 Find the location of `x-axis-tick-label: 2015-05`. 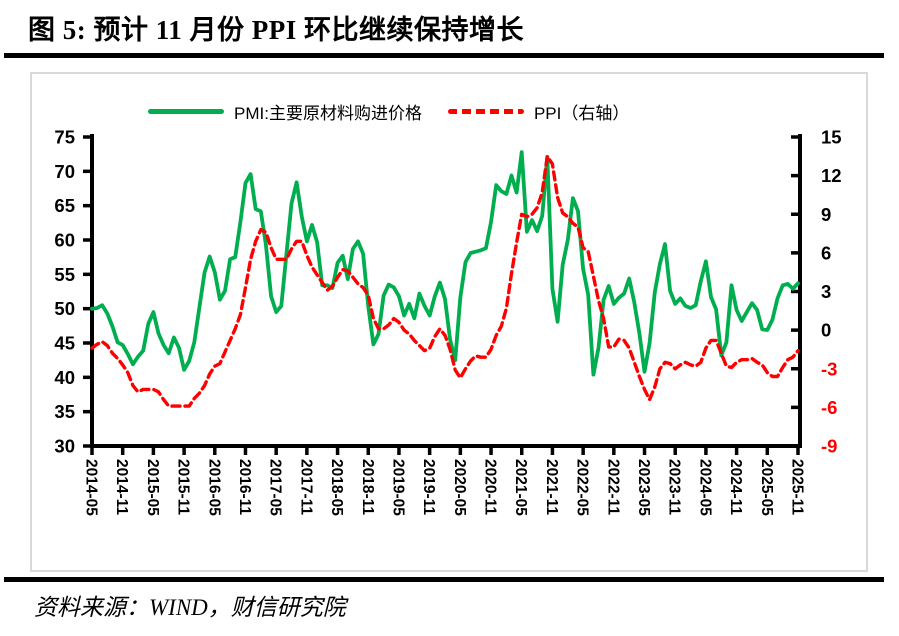

x-axis-tick-label: 2015-05 is located at coordinates (152, 487).